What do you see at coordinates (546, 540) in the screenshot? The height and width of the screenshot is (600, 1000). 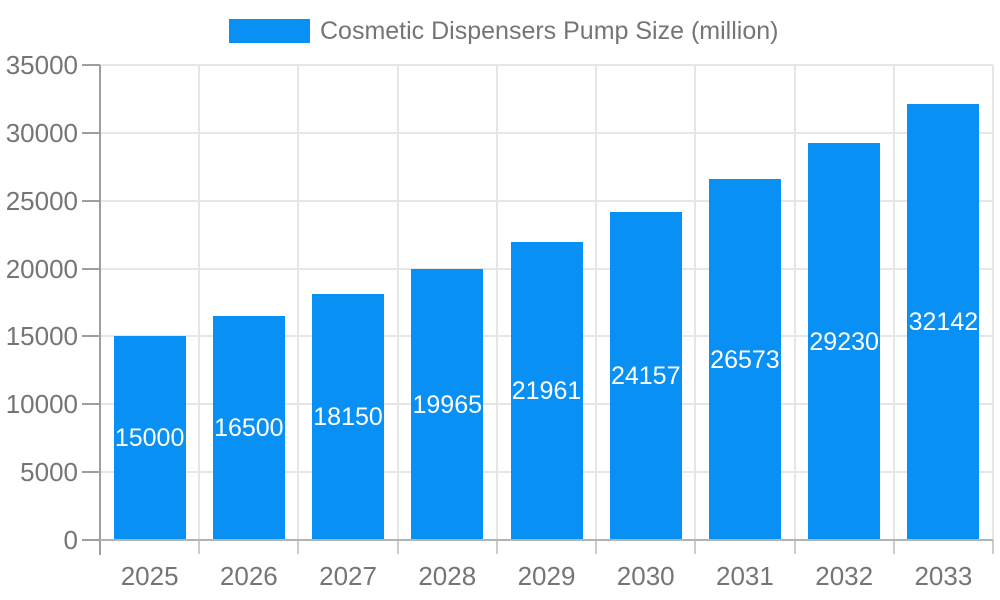 I see `x-axis-line` at bounding box center [546, 540].